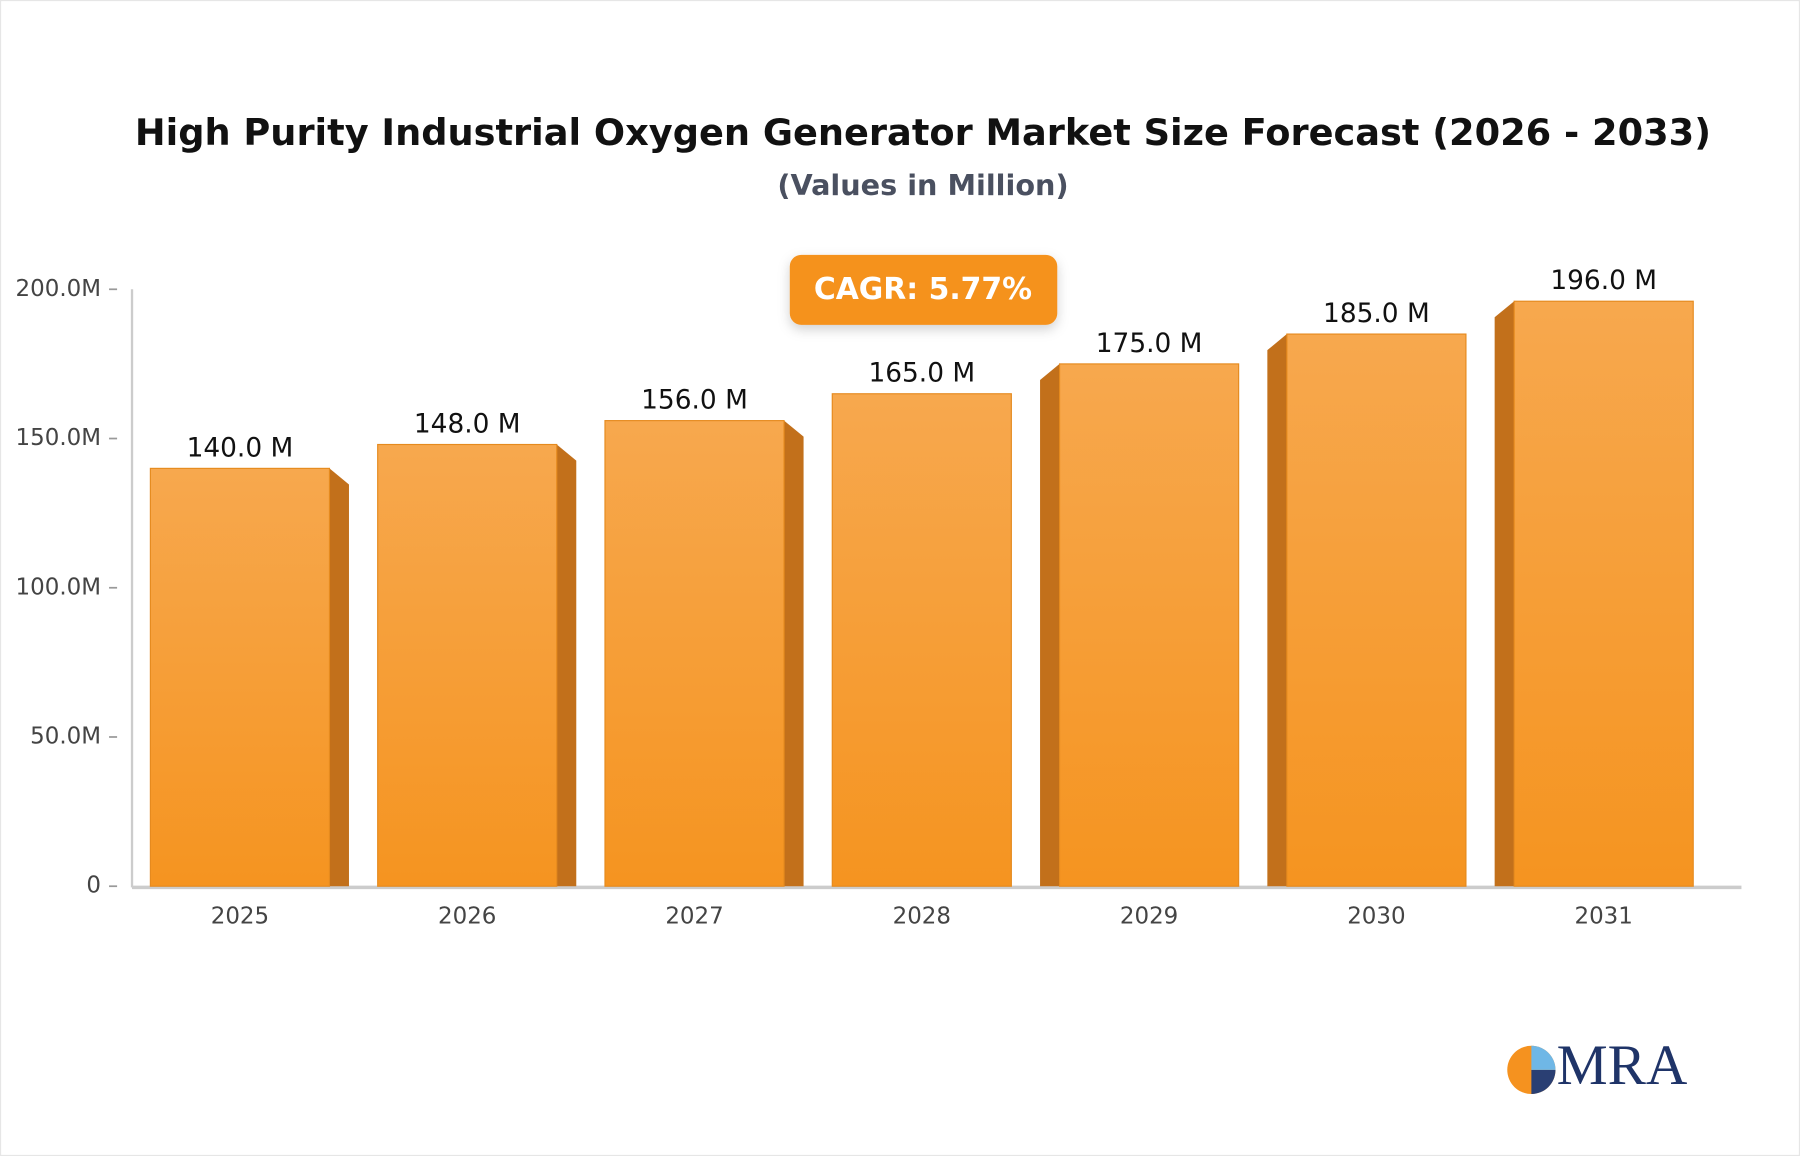 The height and width of the screenshot is (1156, 1800). I want to click on value-label: 165.0 M, so click(921, 373).